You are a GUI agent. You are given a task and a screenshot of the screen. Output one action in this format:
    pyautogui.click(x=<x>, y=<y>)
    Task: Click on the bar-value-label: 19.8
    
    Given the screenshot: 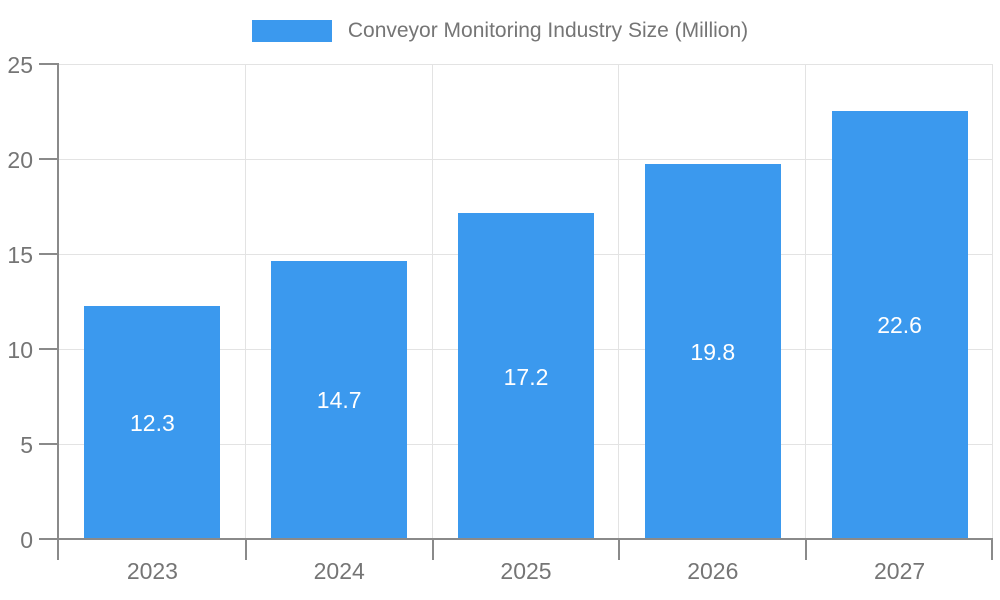 What is the action you would take?
    pyautogui.click(x=713, y=351)
    